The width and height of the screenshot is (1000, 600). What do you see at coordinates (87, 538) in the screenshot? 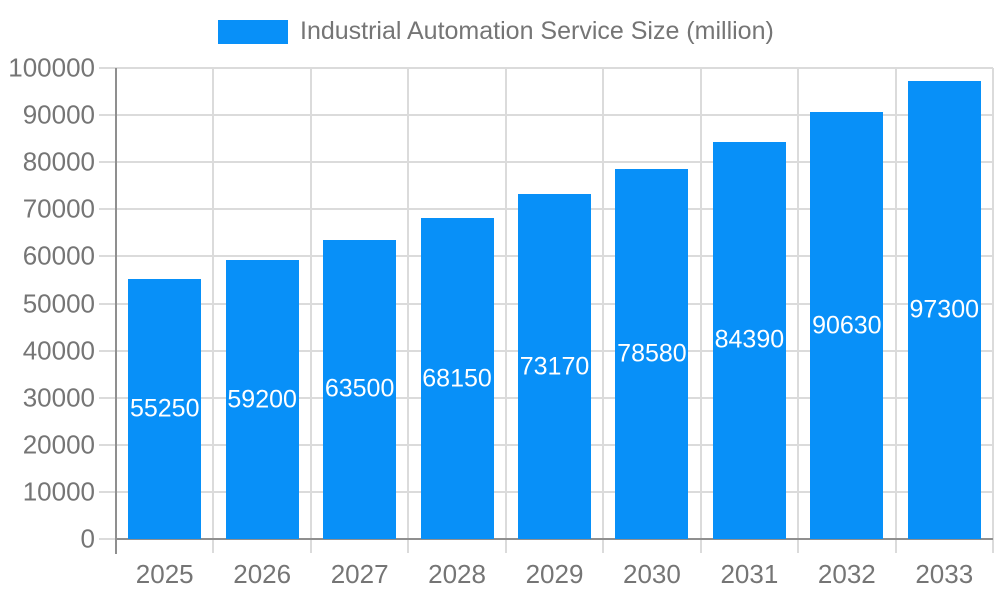
I see `y-axis-label: 0` at bounding box center [87, 538].